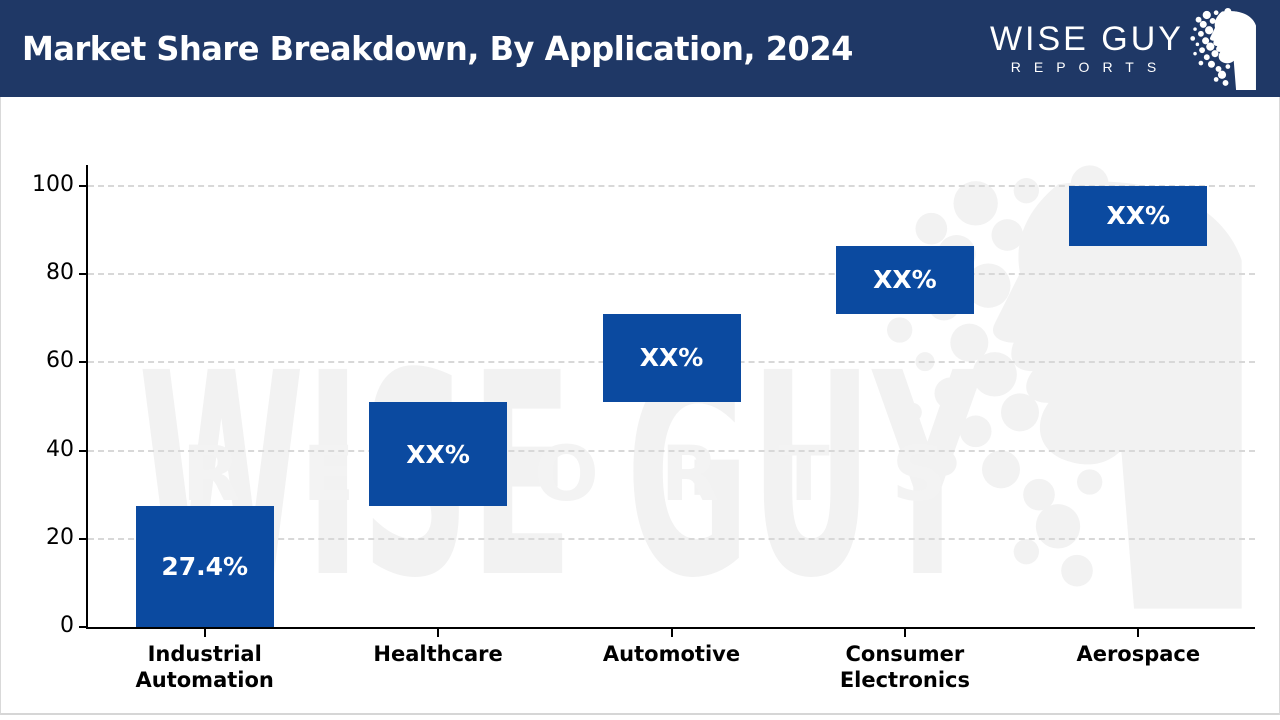  Describe the element at coordinates (1138, 654) in the screenshot. I see `x-category-label: Aerospace` at that location.